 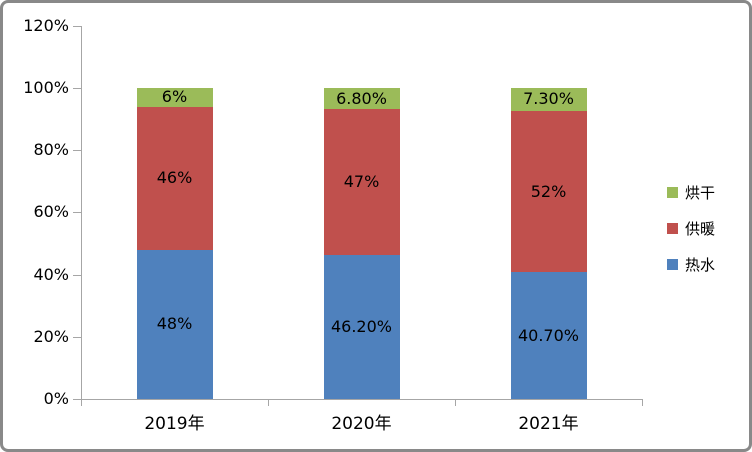 I want to click on x-axis-category-label: 2021年, so click(x=548, y=424).